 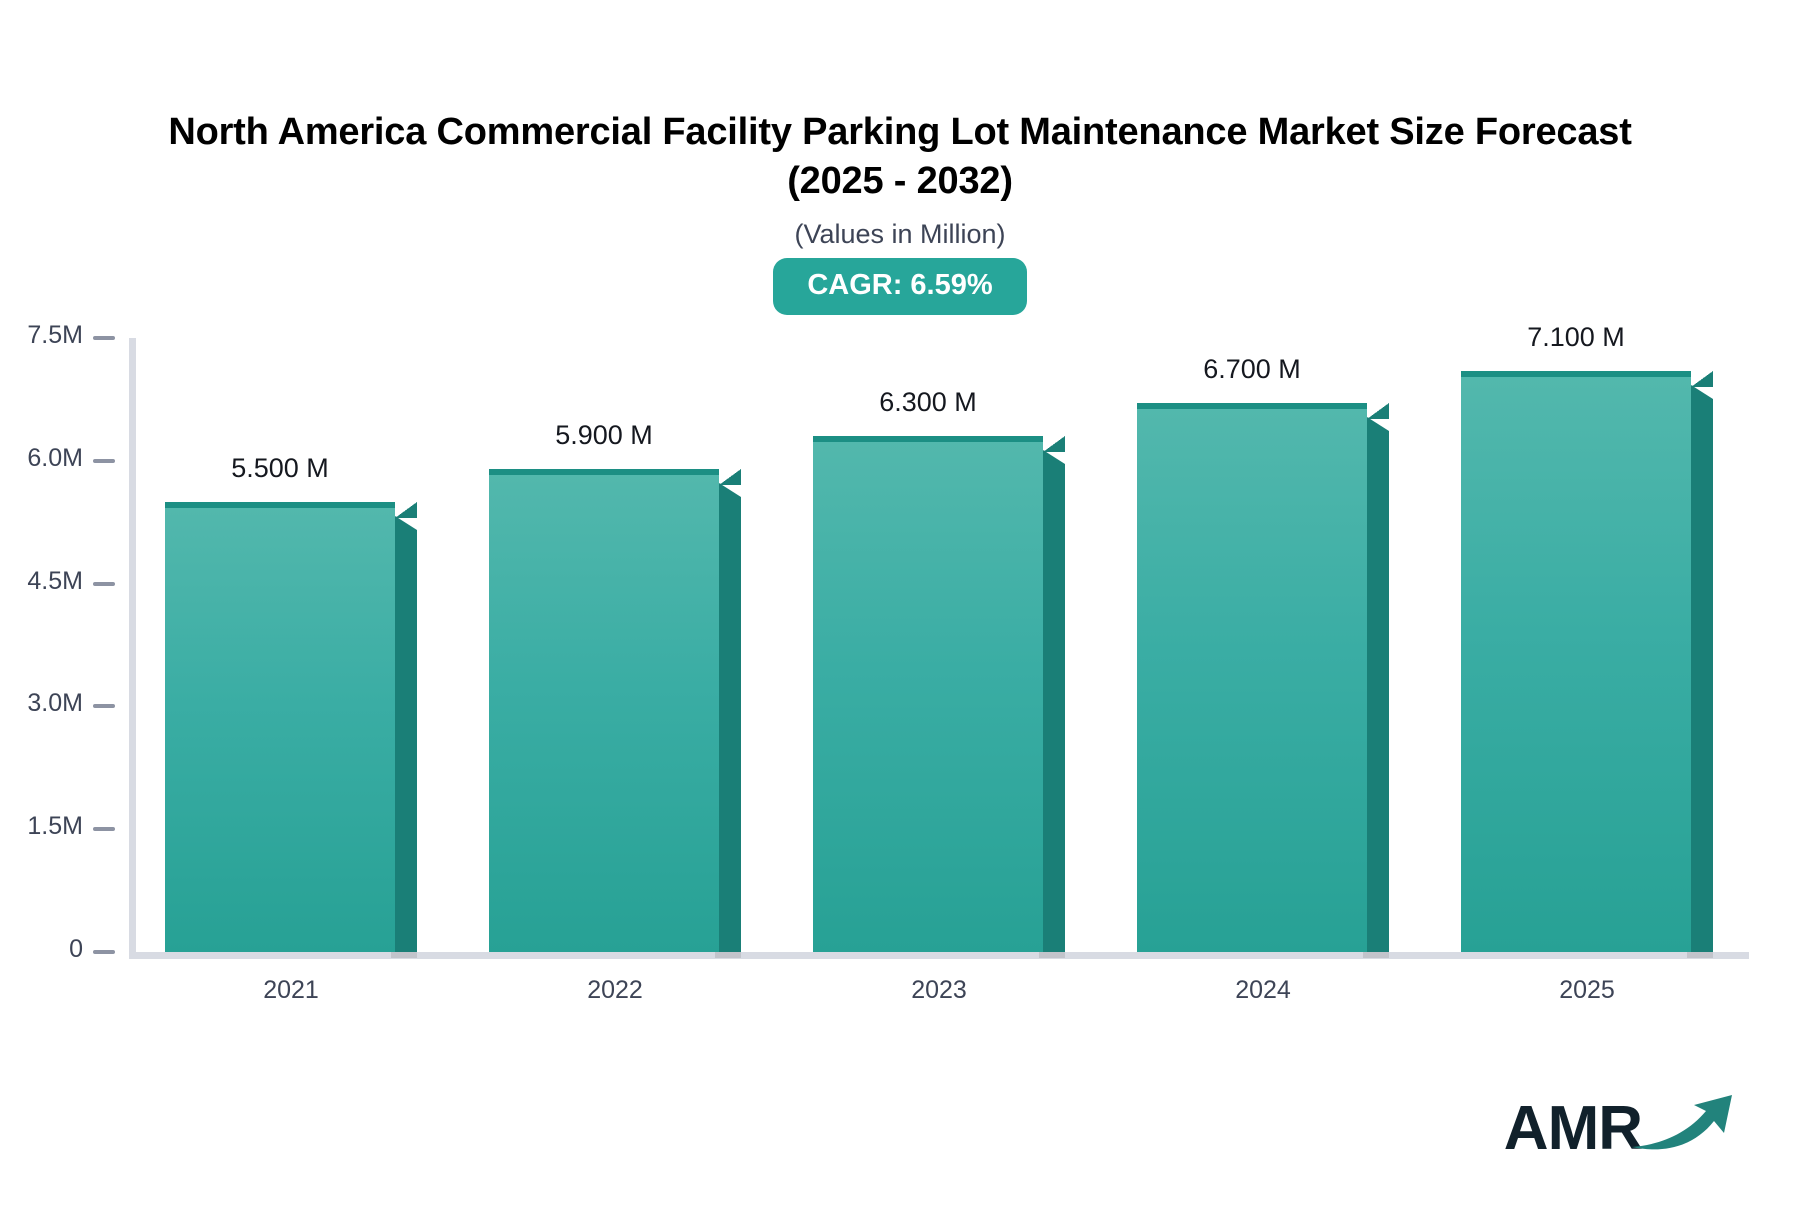 I want to click on x-axis-tick-label: 2023, so click(x=939, y=990).